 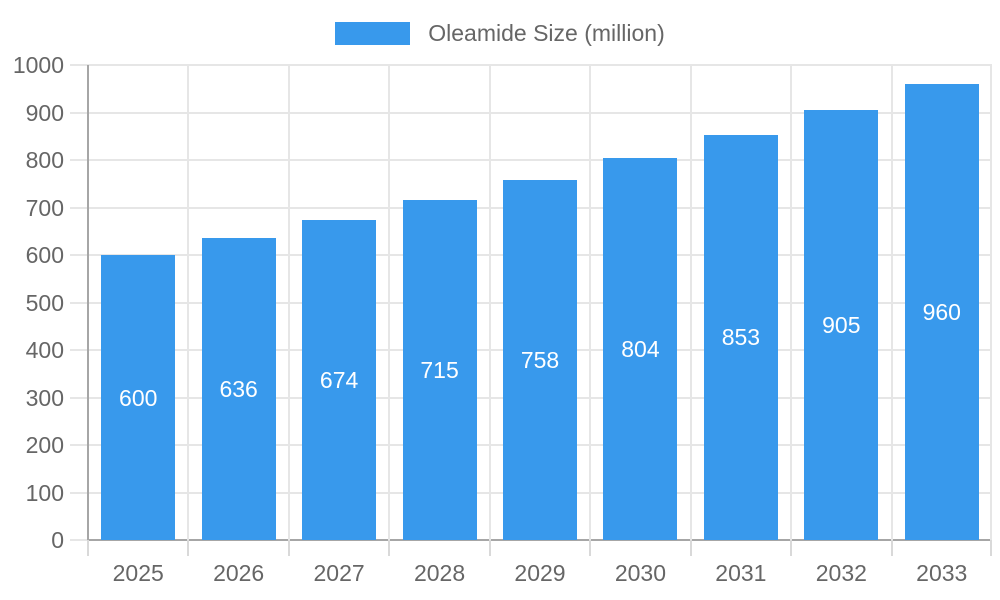 I want to click on bar-value-label: 804, so click(x=640, y=349).